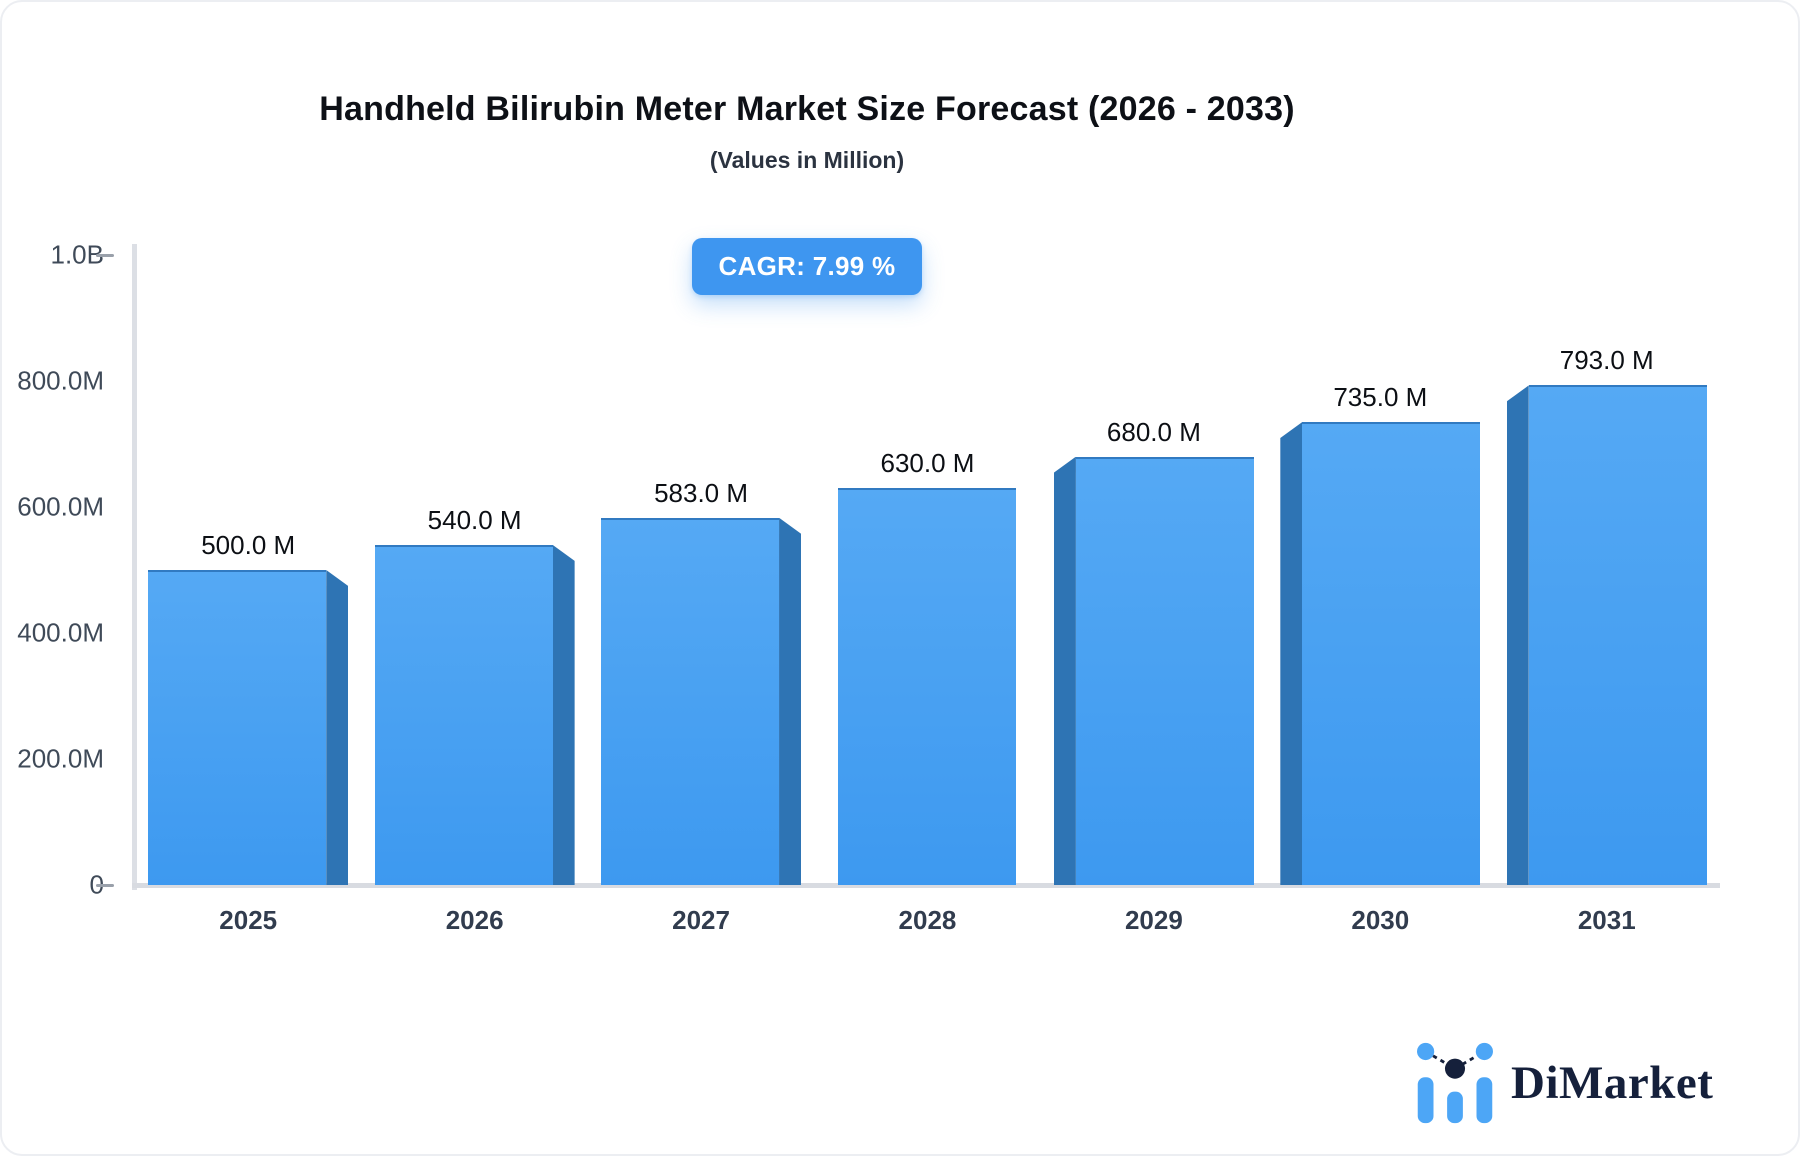 The width and height of the screenshot is (1800, 1156). I want to click on x-axis-label: 2025, so click(248, 920).